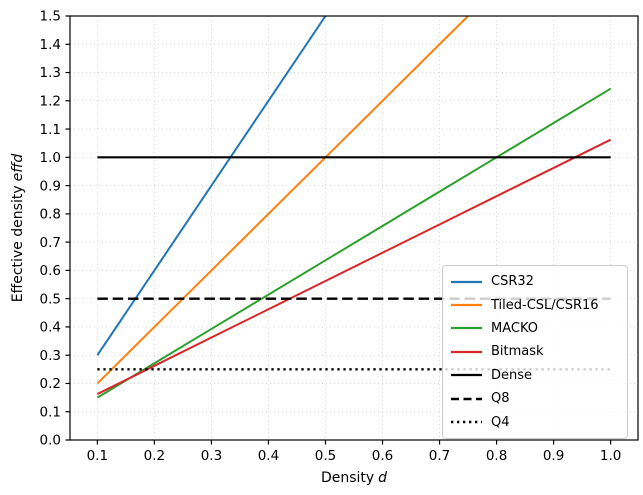 The image size is (643, 495). What do you see at coordinates (517, 352) in the screenshot?
I see `legend-label: Bitmask` at bounding box center [517, 352].